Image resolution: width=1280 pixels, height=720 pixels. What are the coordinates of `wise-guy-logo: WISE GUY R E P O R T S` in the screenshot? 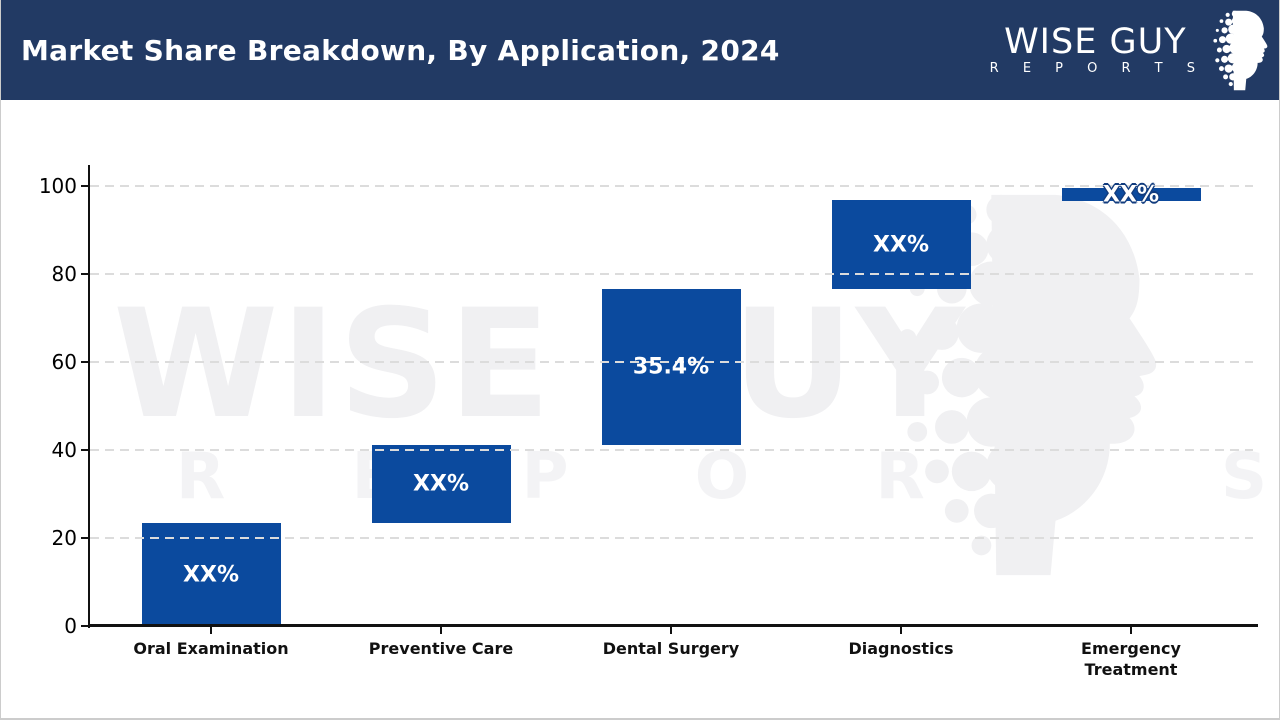 It's located at (1127, 50).